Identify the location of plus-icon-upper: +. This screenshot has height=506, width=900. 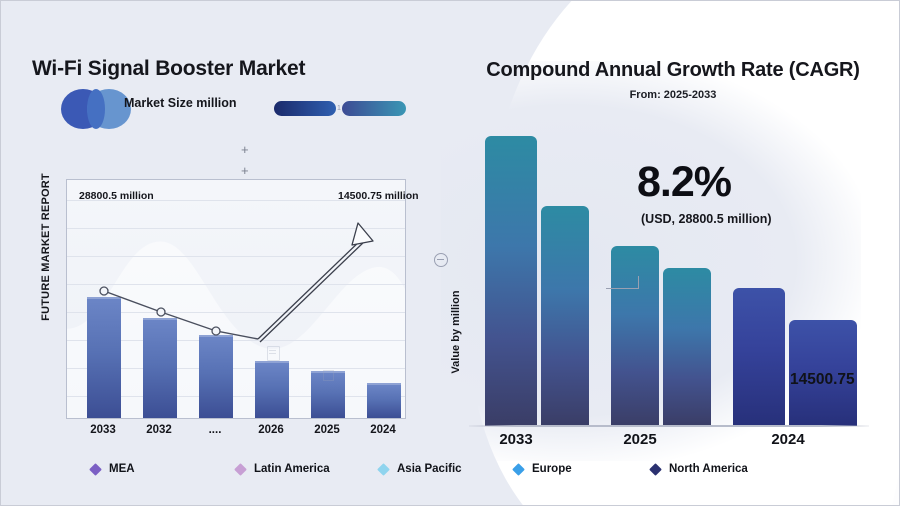
(245, 149).